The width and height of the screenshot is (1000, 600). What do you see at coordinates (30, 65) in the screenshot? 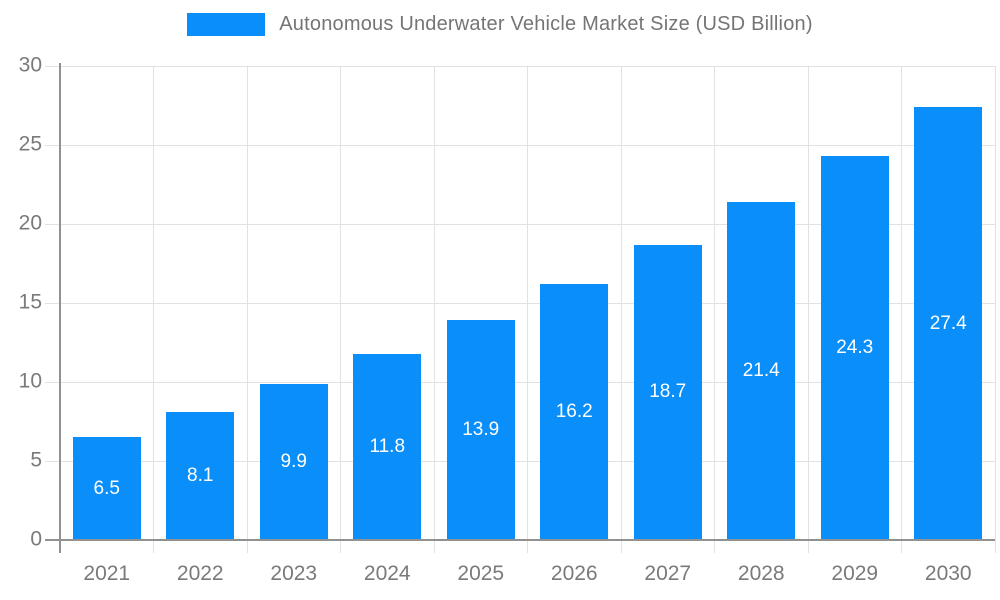
I see `y-tick-label: 30` at bounding box center [30, 65].